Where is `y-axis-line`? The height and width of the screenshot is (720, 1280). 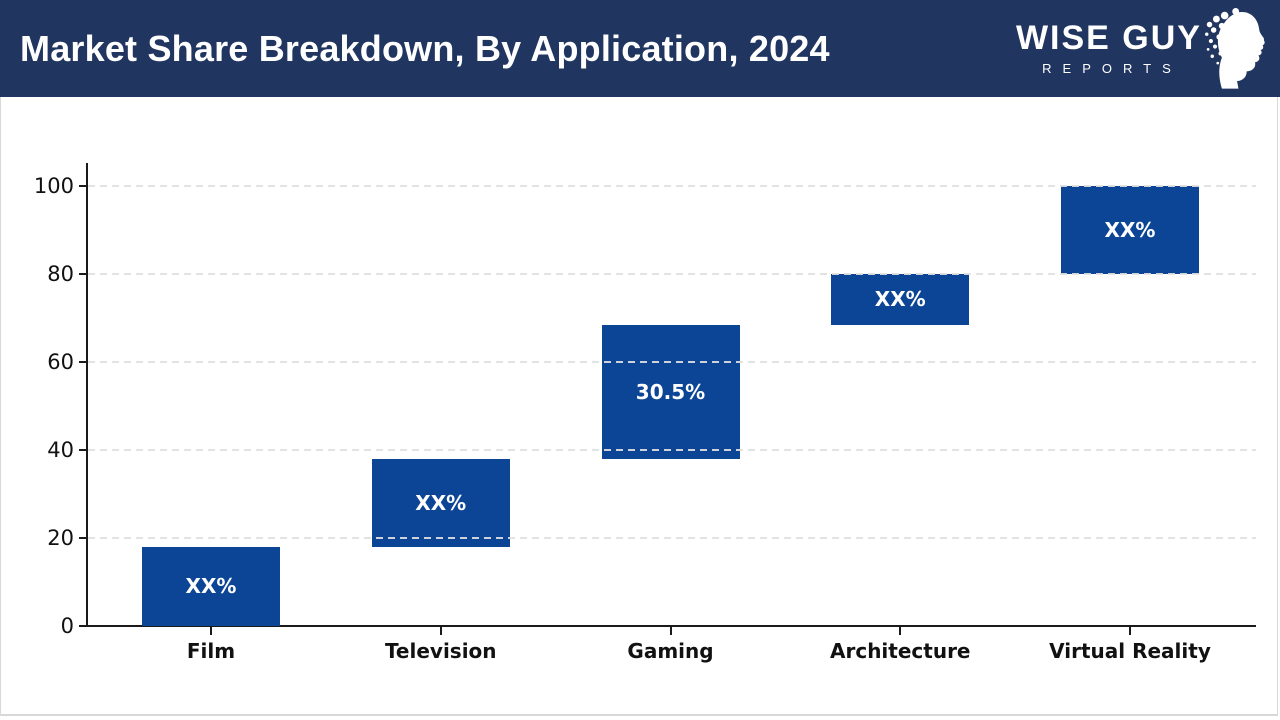
y-axis-line is located at coordinates (87, 395).